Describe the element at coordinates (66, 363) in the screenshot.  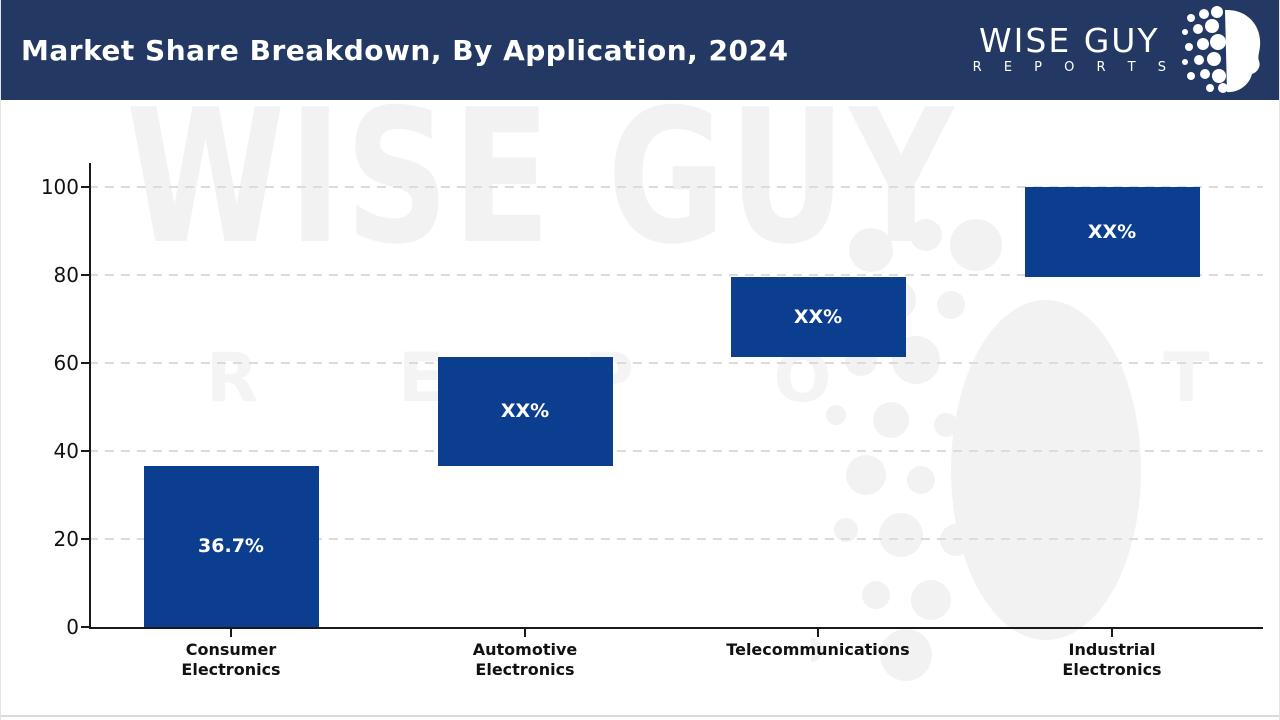
I see `y-tick-label-60: 60` at that location.